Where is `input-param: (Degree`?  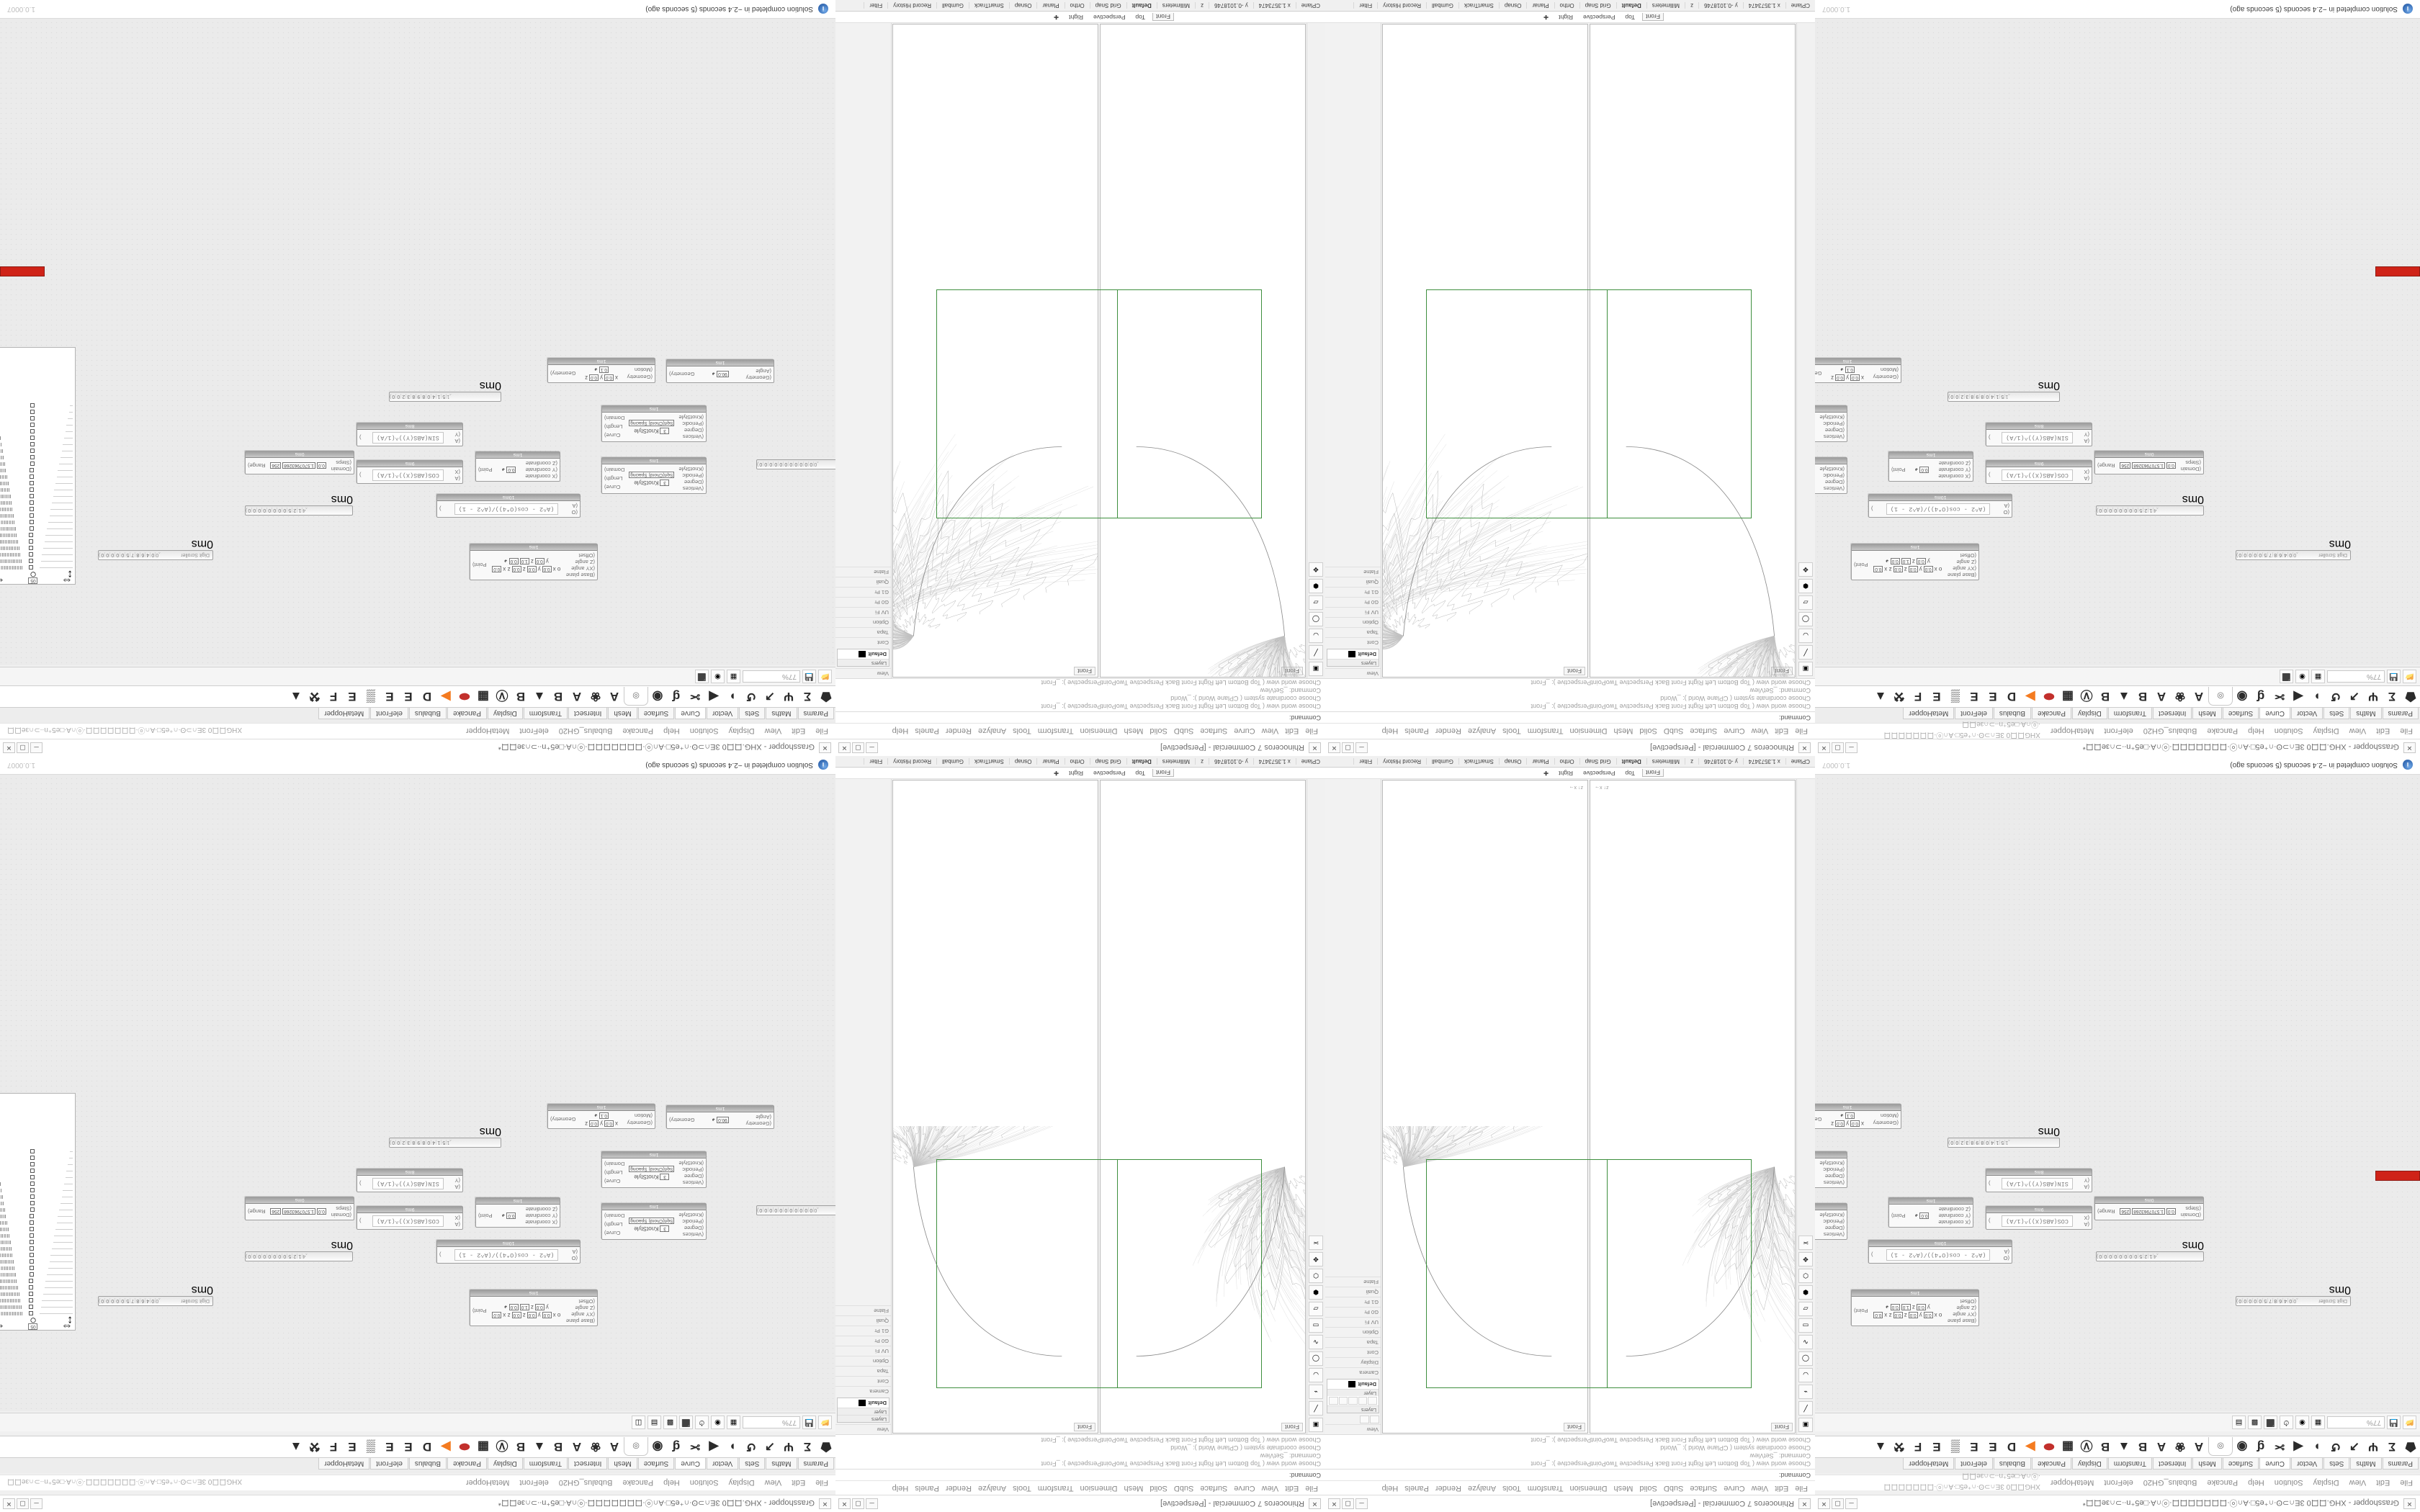
input-param: (Degree is located at coordinates (1835, 1176).